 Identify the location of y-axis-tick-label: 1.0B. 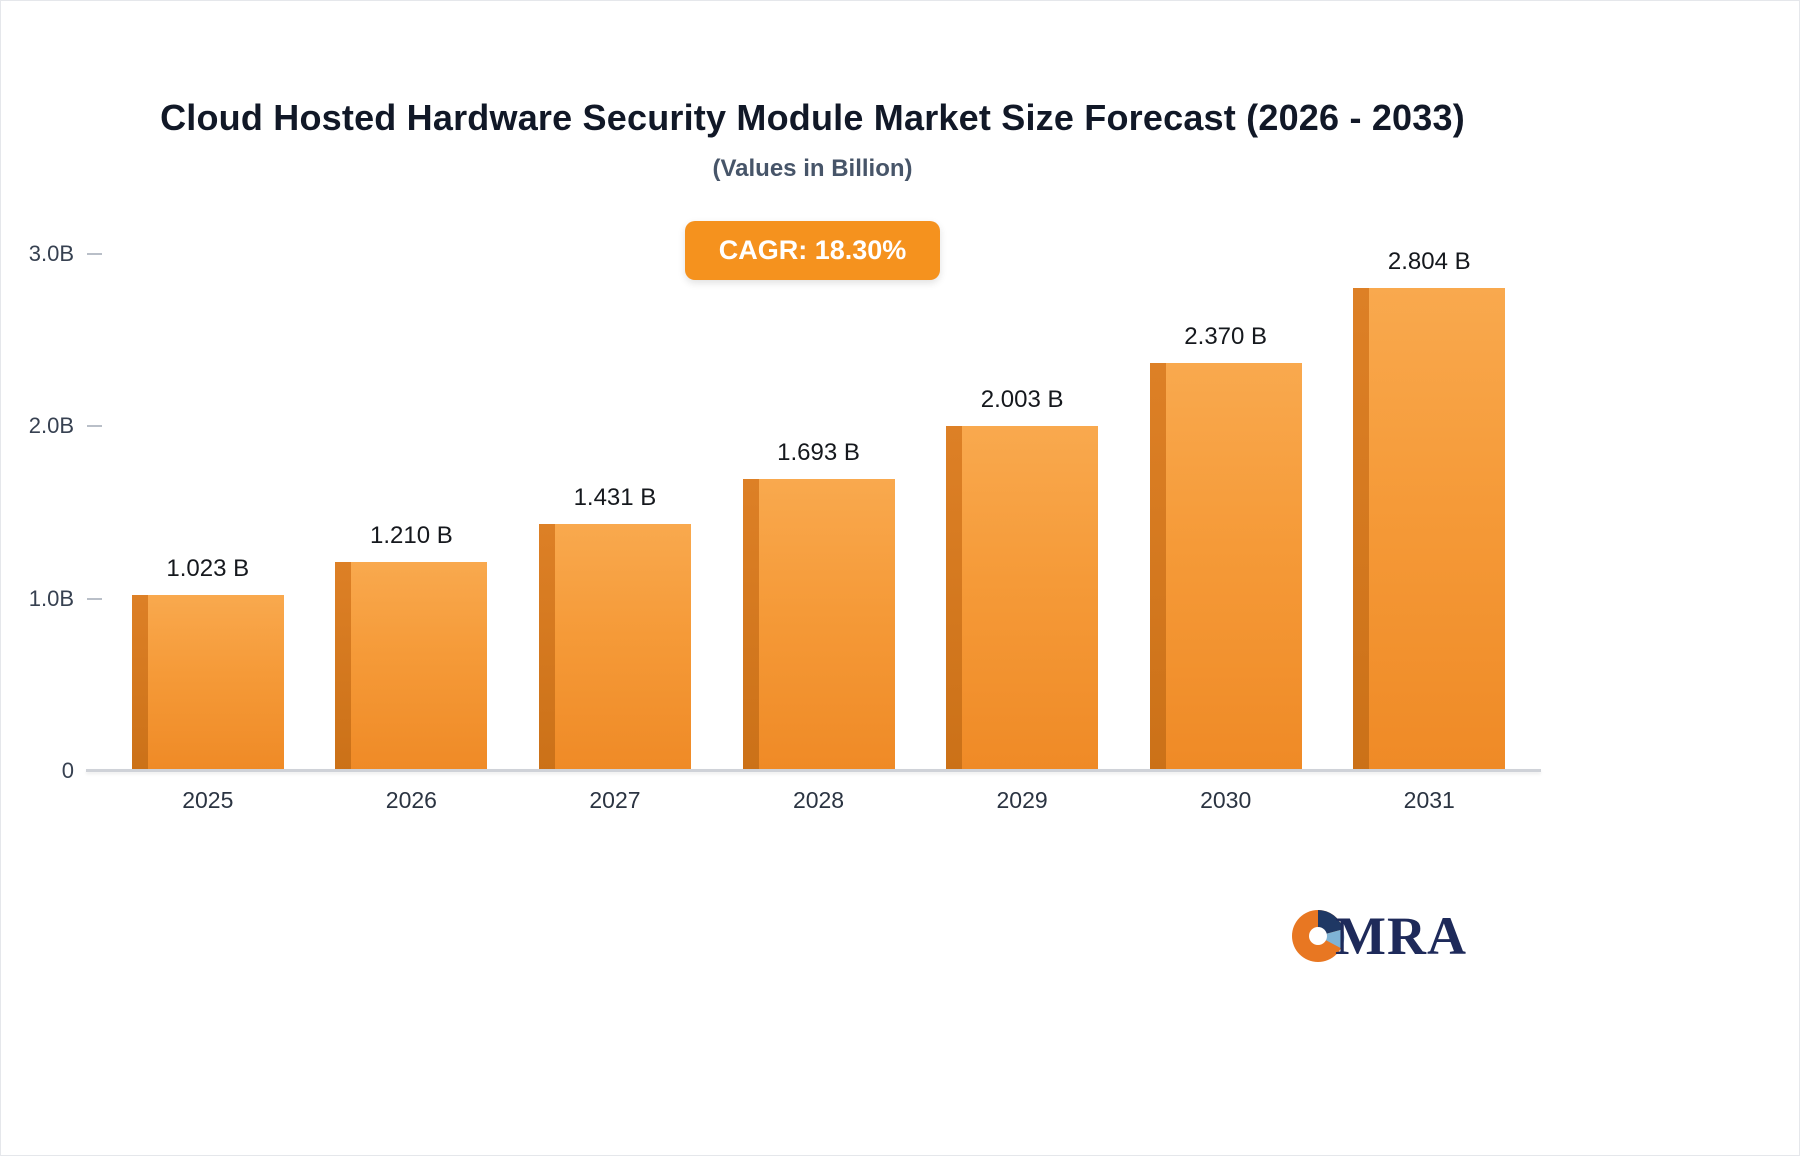
(51, 598).